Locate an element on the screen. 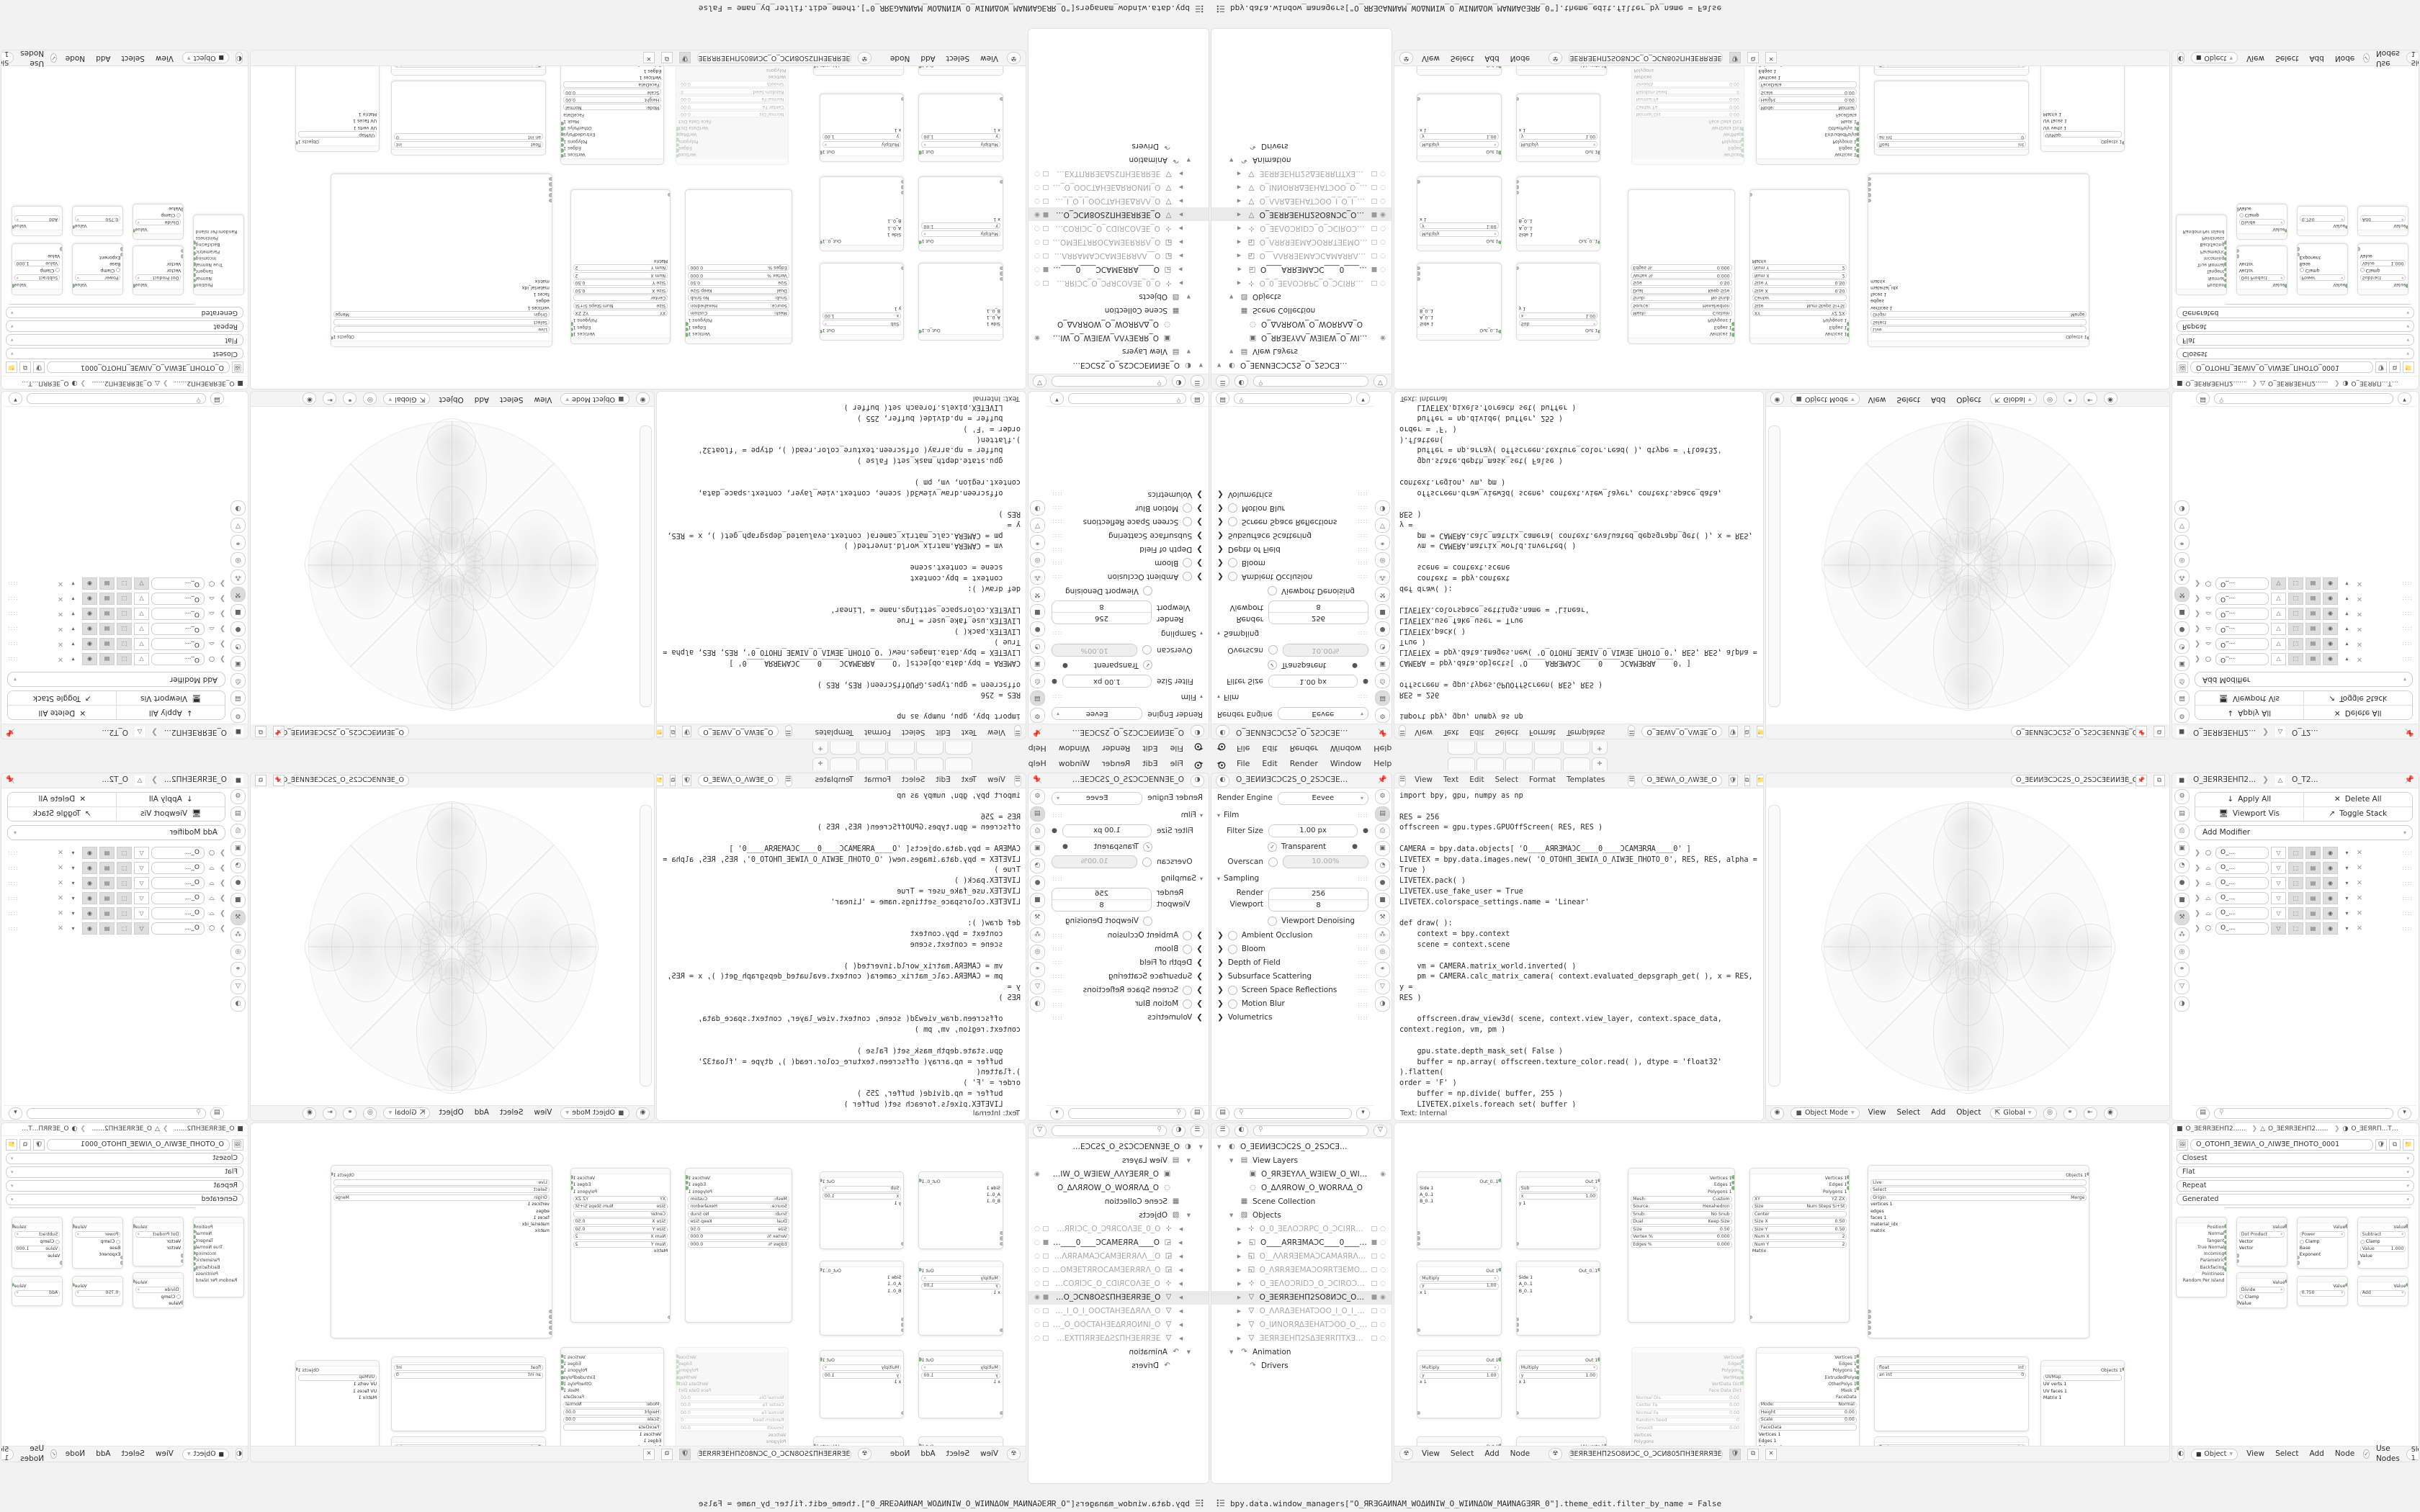 This screenshot has height=1512, width=2420. monitor-icon: □ is located at coordinates (1374, 1324).